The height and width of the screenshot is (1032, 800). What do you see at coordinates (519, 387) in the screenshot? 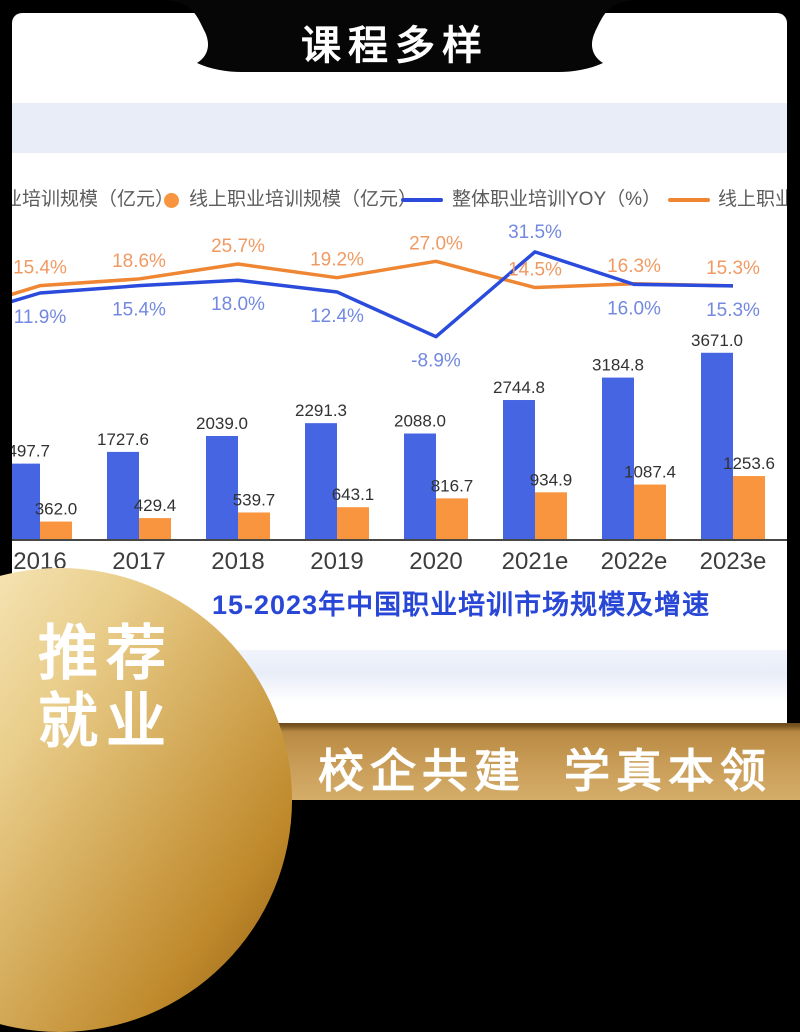
I see `svg-text: 2744.8` at bounding box center [519, 387].